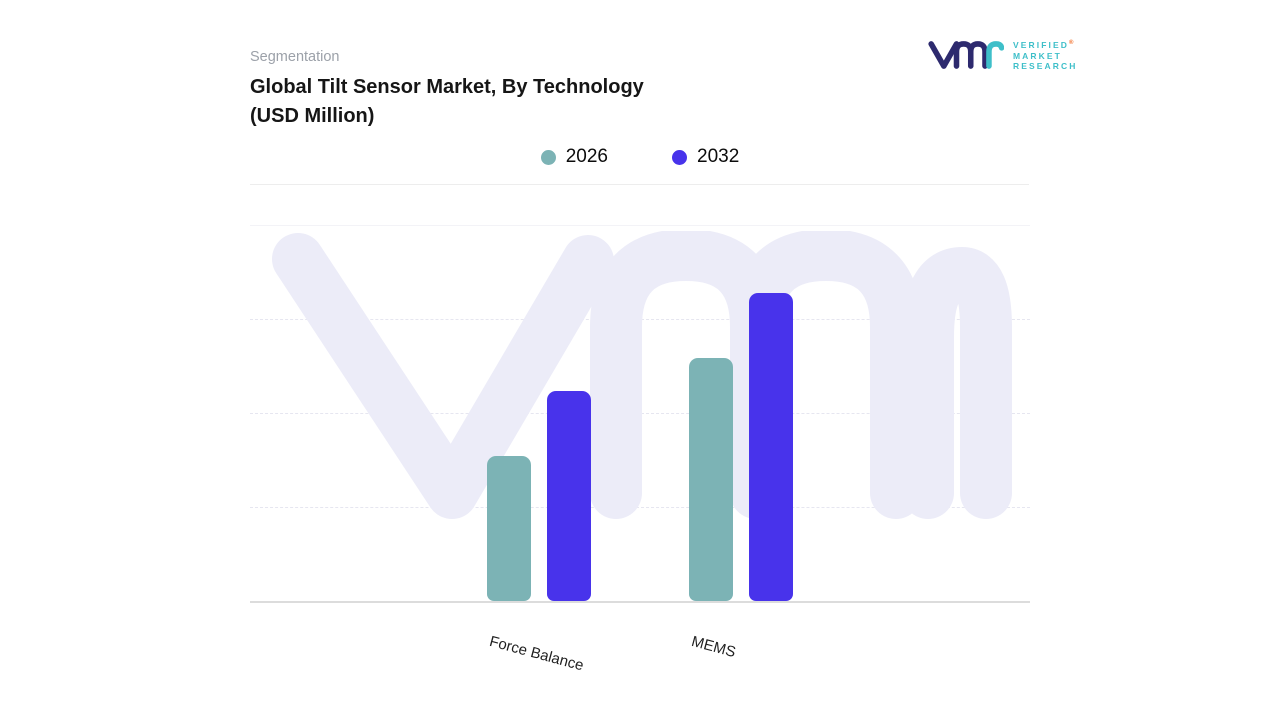 The height and width of the screenshot is (720, 1280). I want to click on bar-force-balance-2032, so click(569, 496).